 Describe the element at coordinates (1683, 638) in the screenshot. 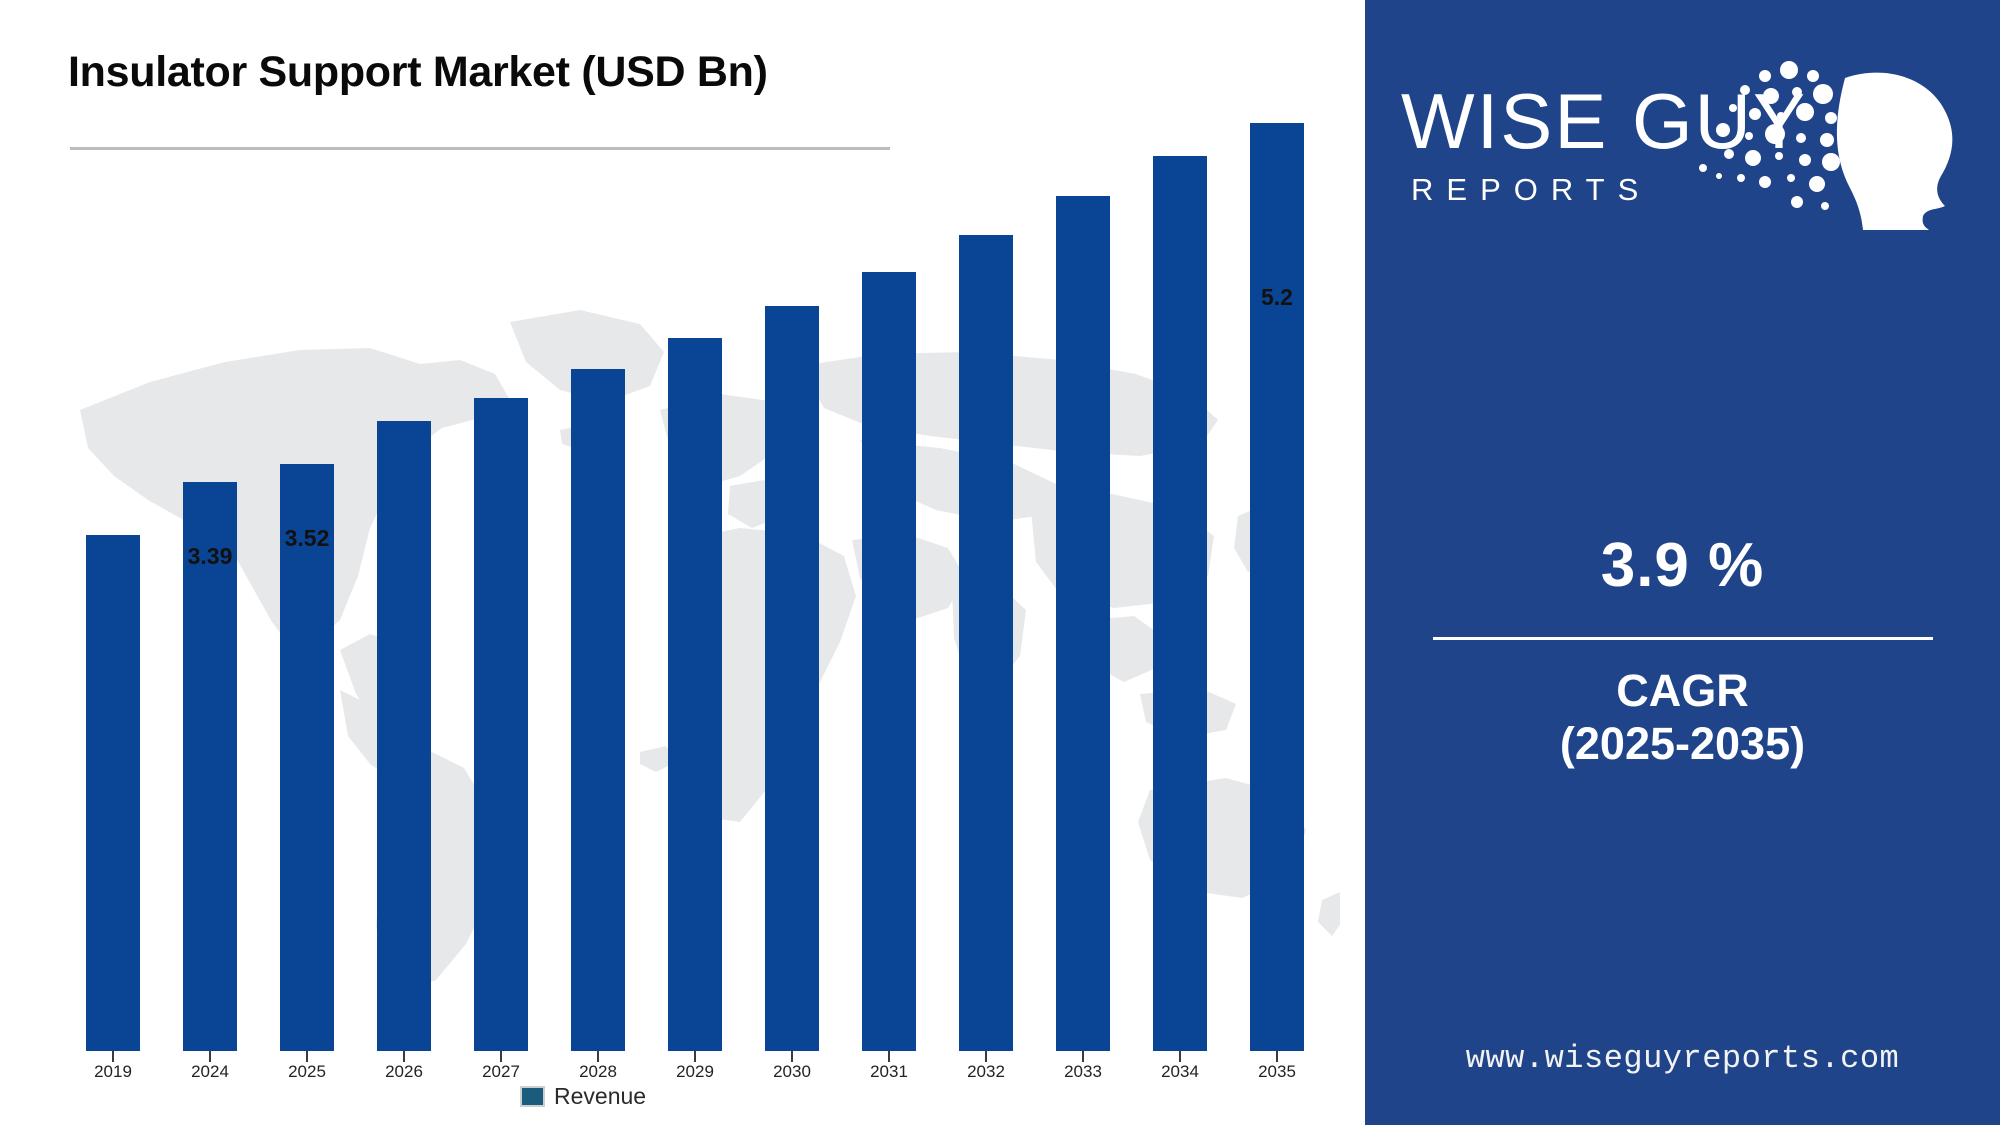

I see `cagr-divider` at that location.